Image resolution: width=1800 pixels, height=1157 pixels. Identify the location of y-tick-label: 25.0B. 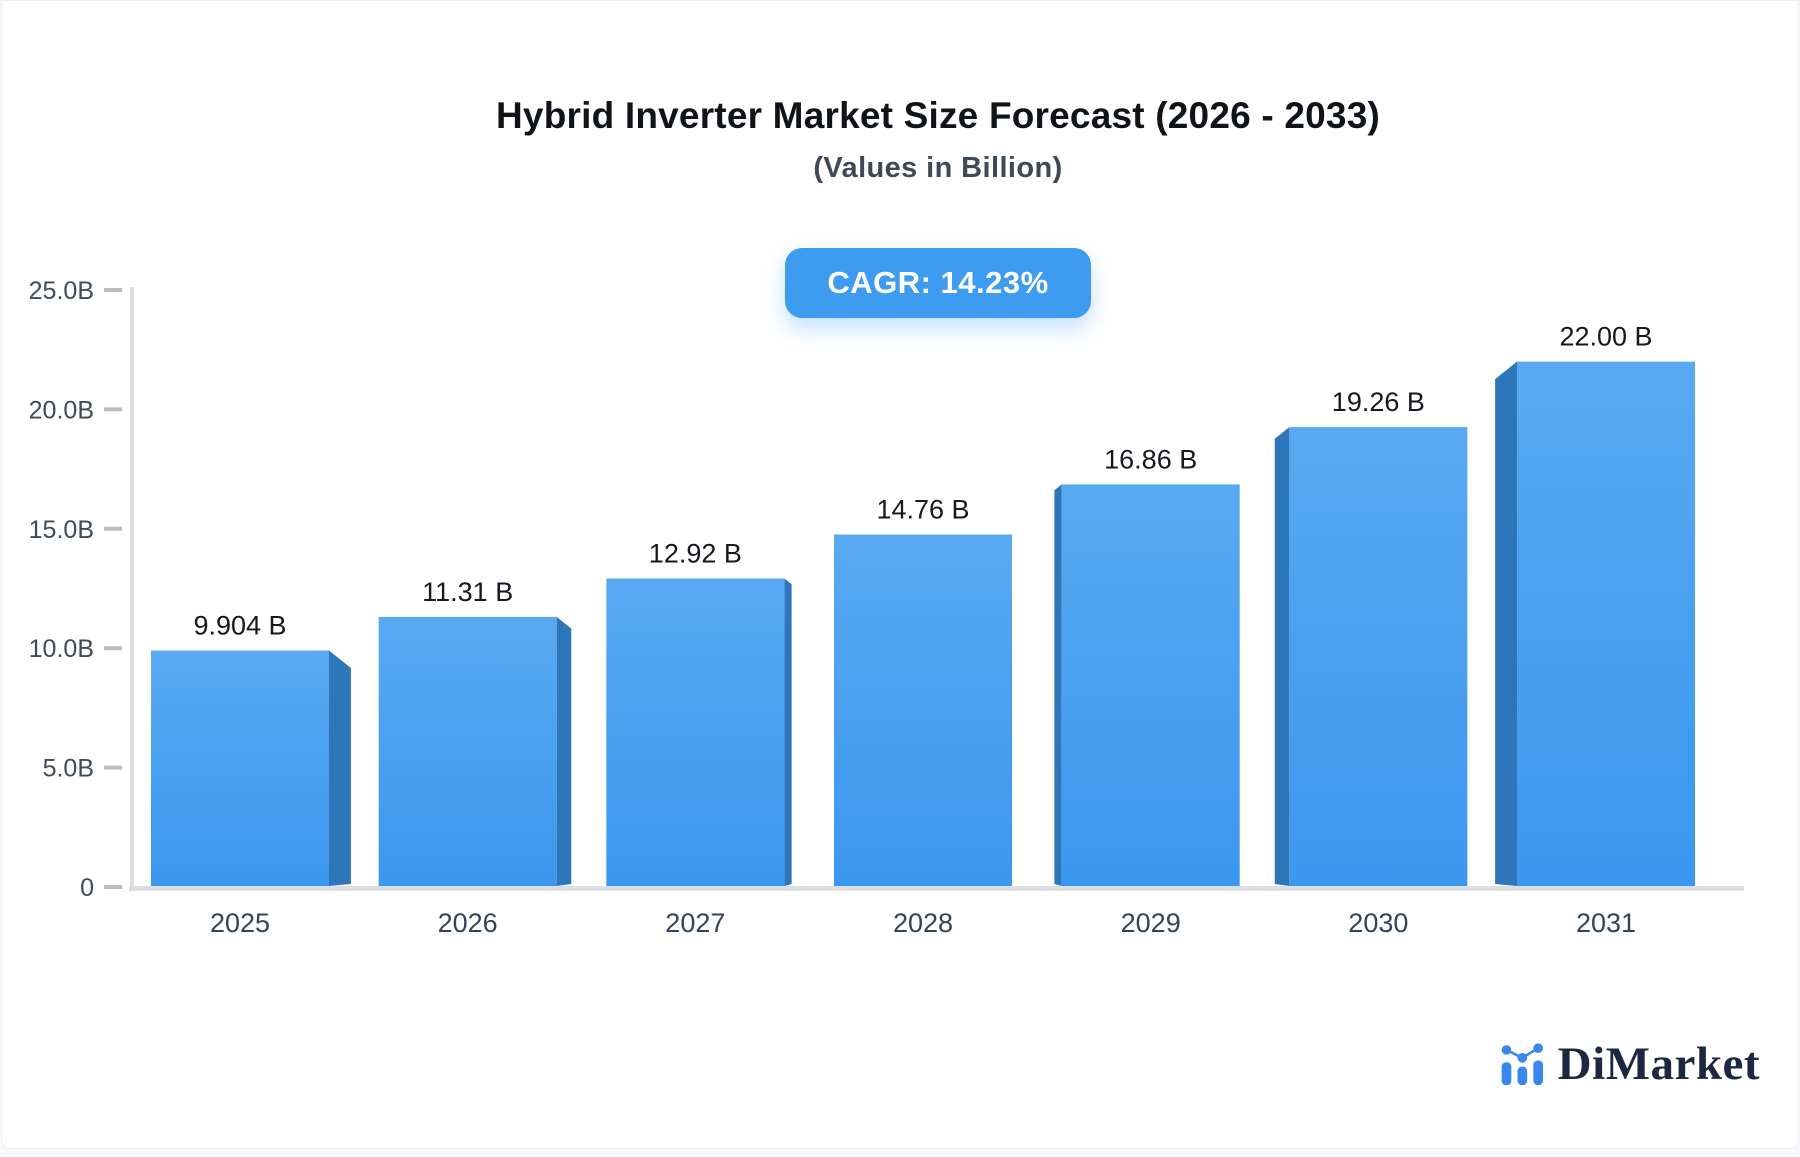
(61, 291).